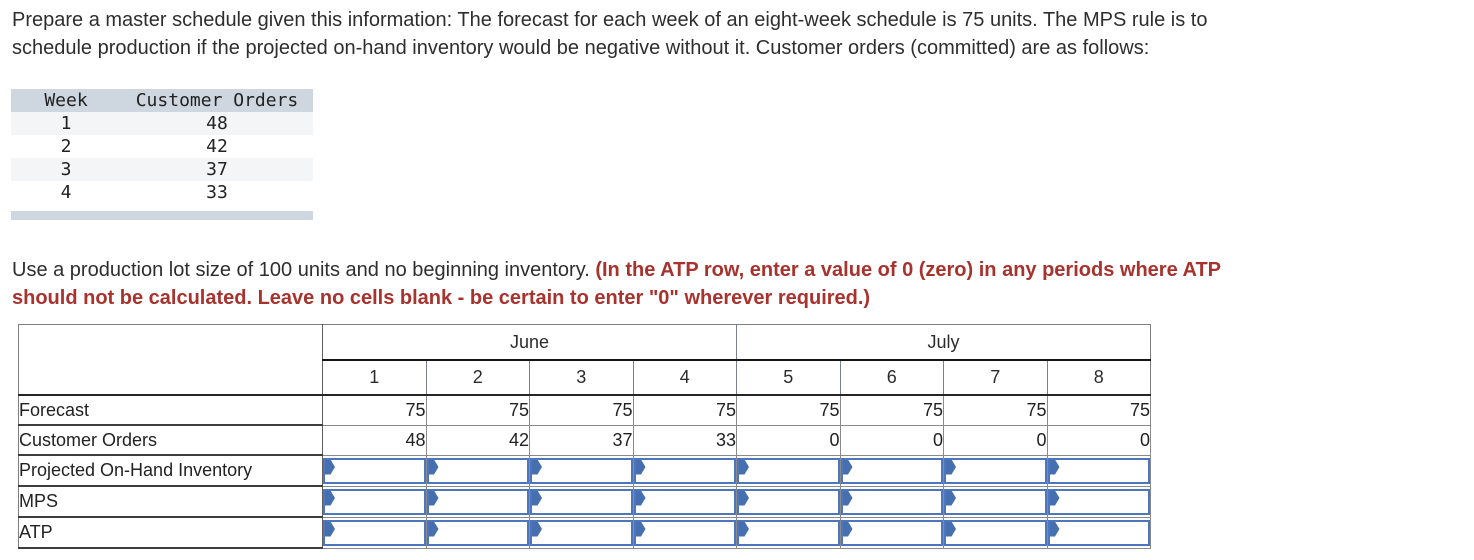 The height and width of the screenshot is (560, 1474). Describe the element at coordinates (374, 440) in the screenshot. I see `schedule-value-cell: 48` at that location.